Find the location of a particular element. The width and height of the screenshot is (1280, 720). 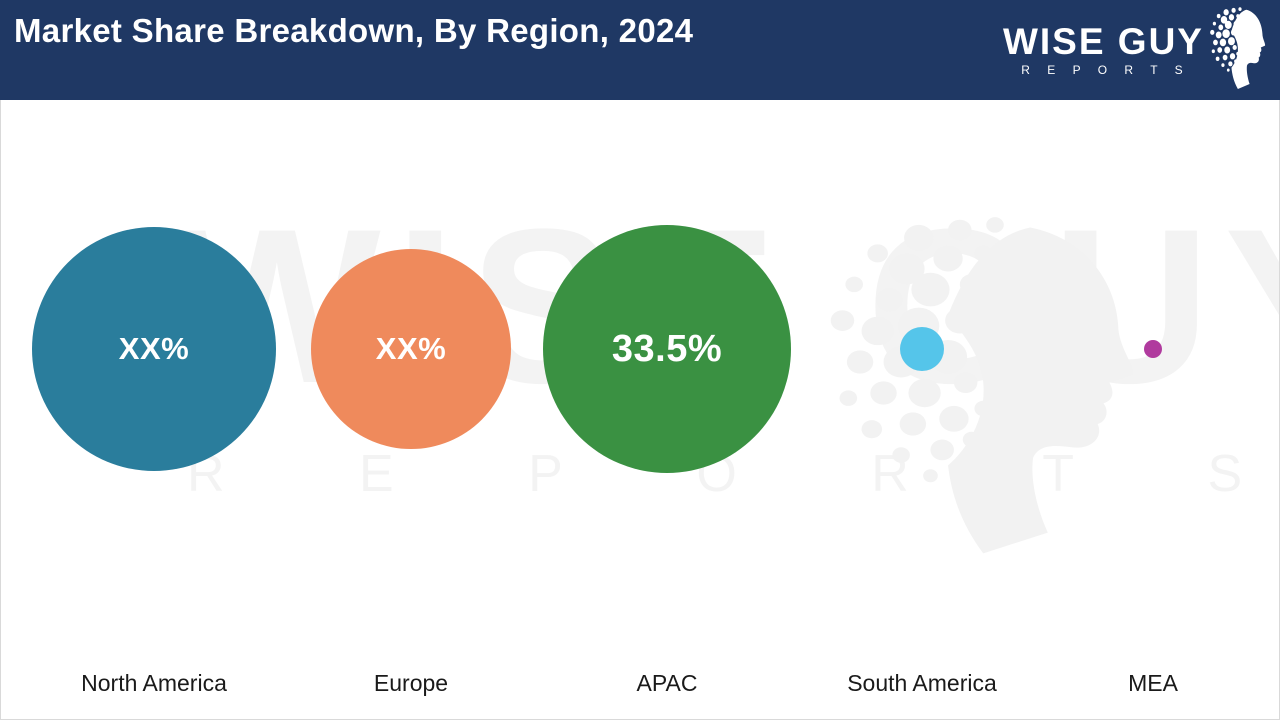

category-label-mea: MEA is located at coordinates (1153, 683).